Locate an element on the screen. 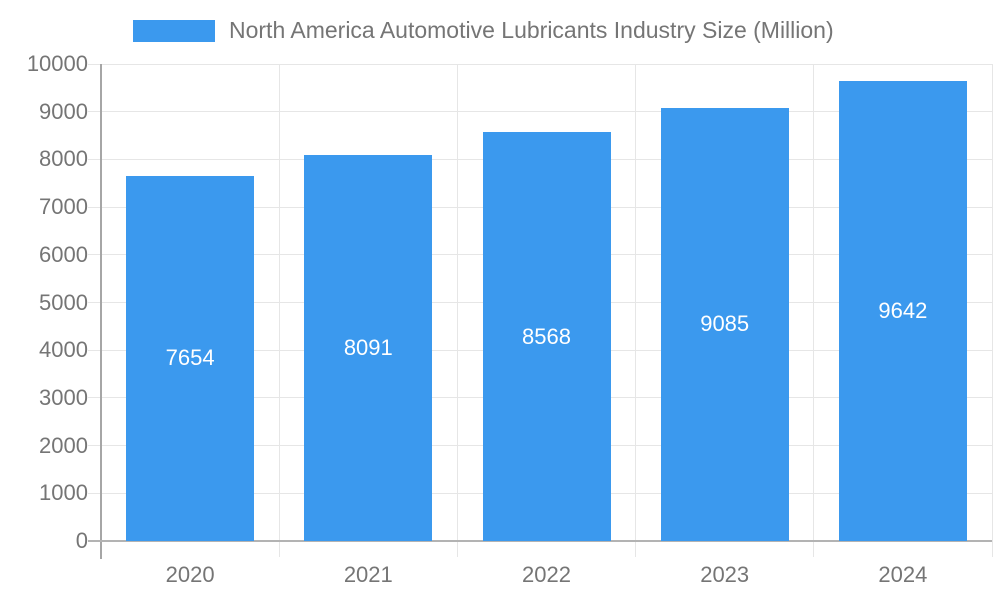 This screenshot has width=1000, height=600. legend-swatch is located at coordinates (174, 30).